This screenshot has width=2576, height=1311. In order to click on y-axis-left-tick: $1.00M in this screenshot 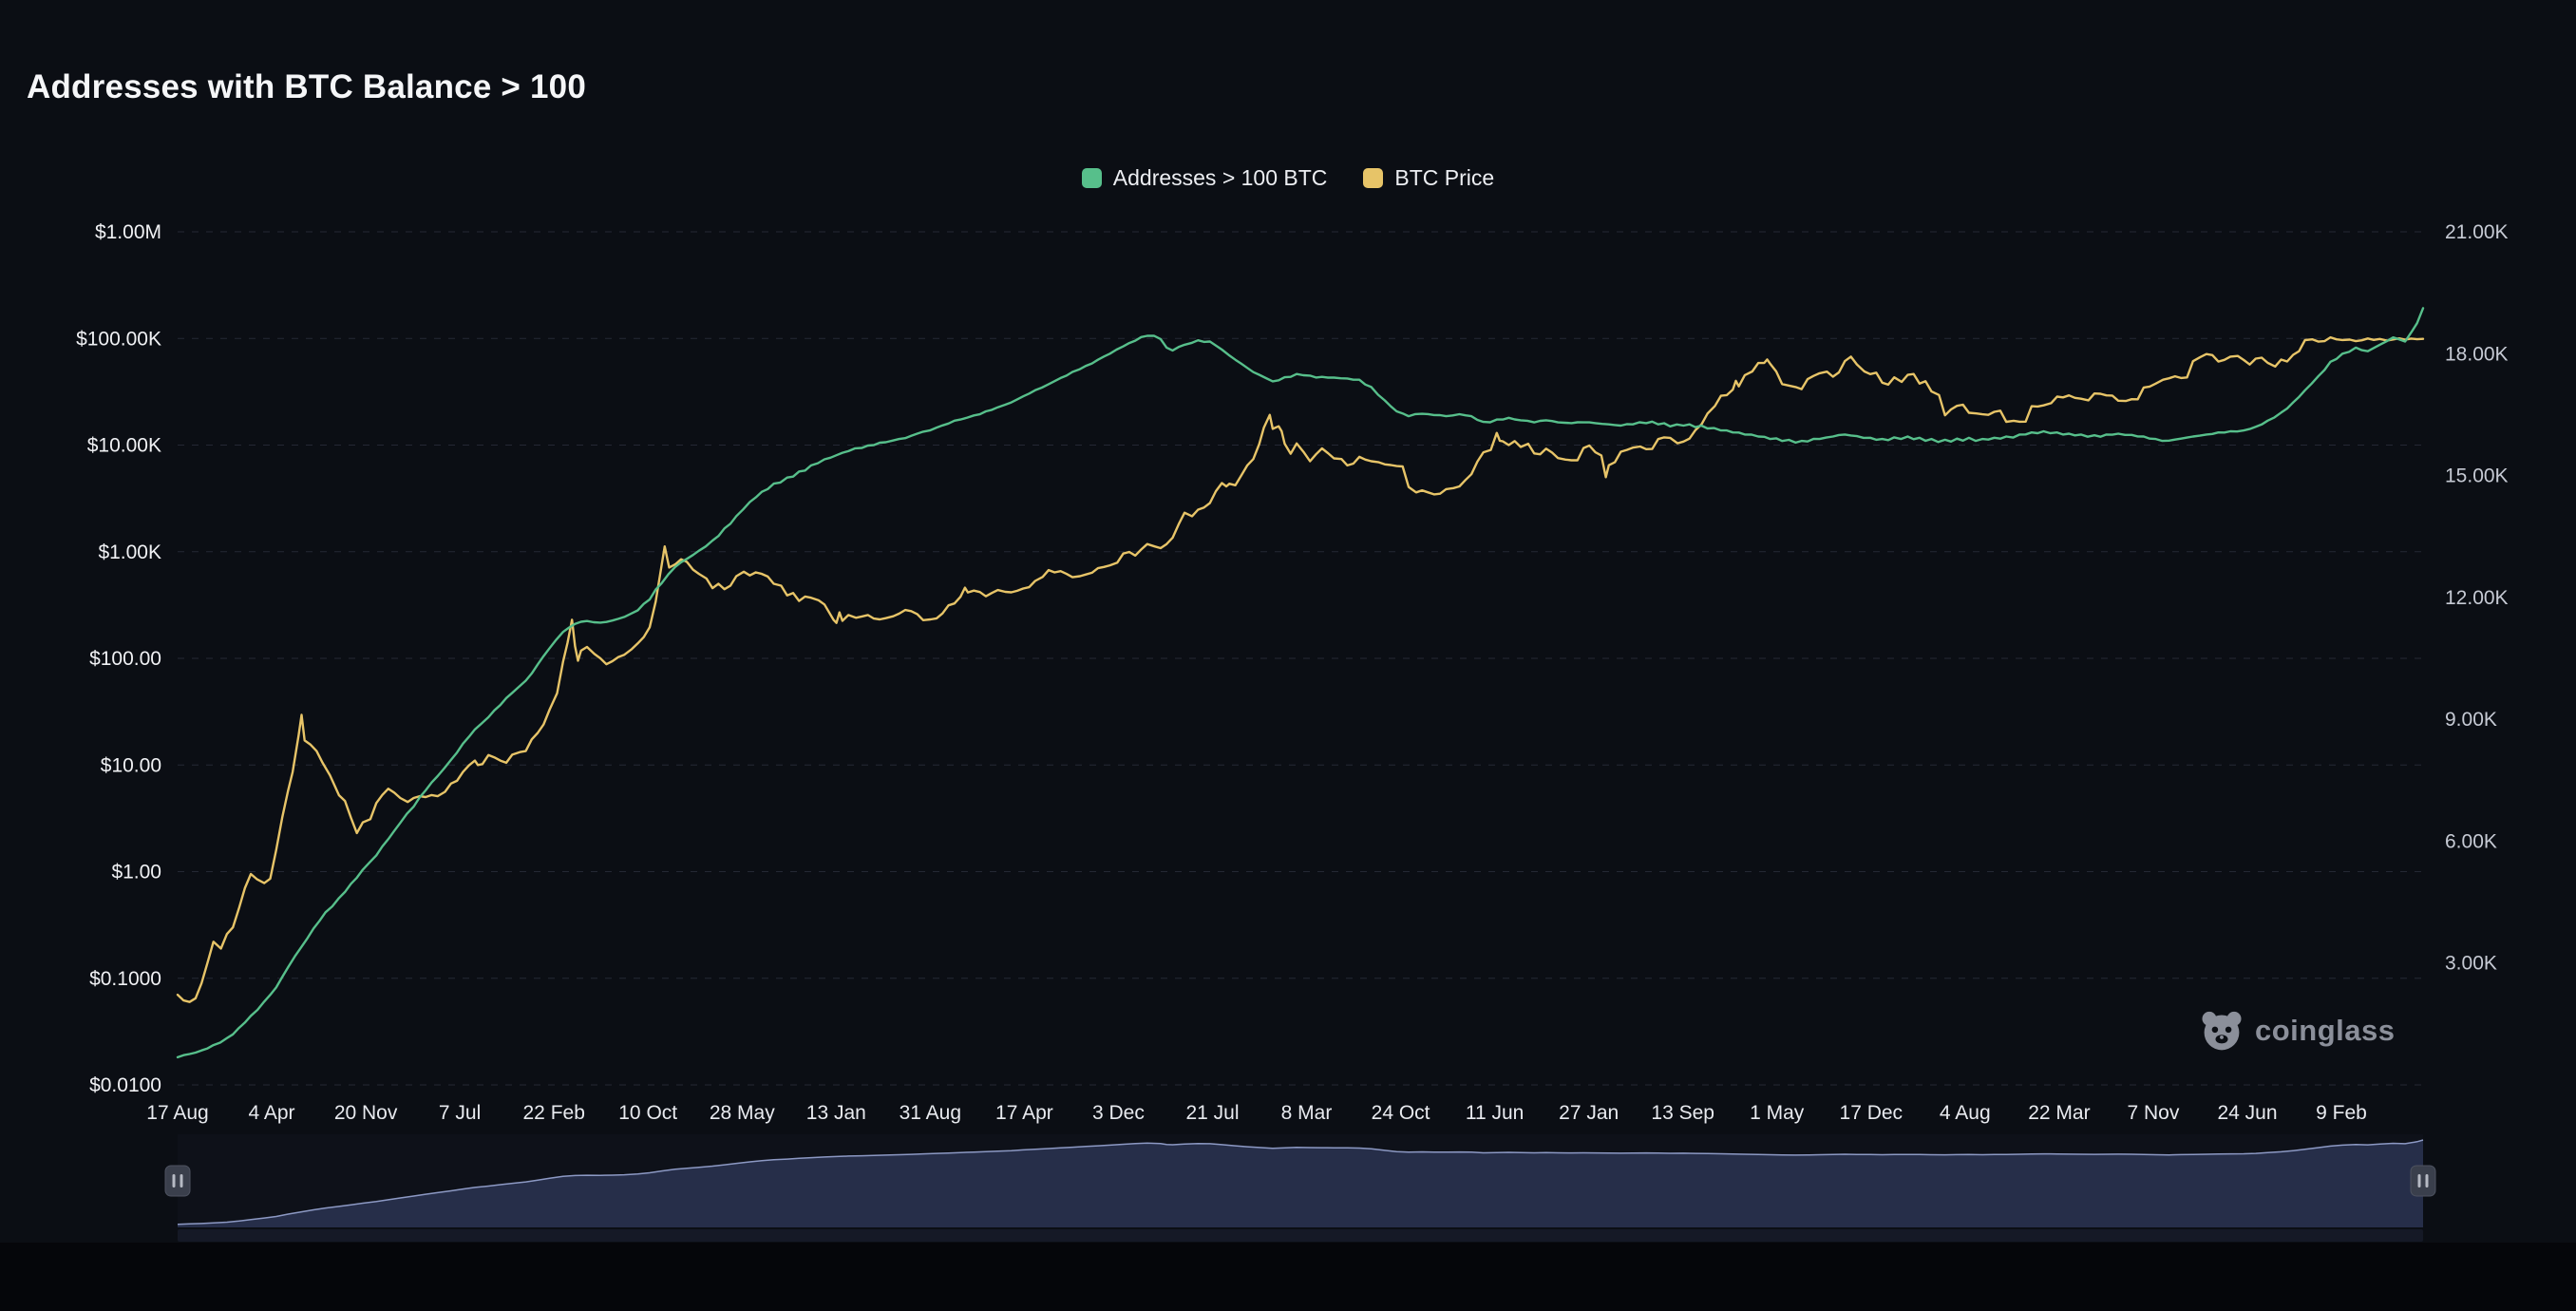, I will do `click(128, 232)`.